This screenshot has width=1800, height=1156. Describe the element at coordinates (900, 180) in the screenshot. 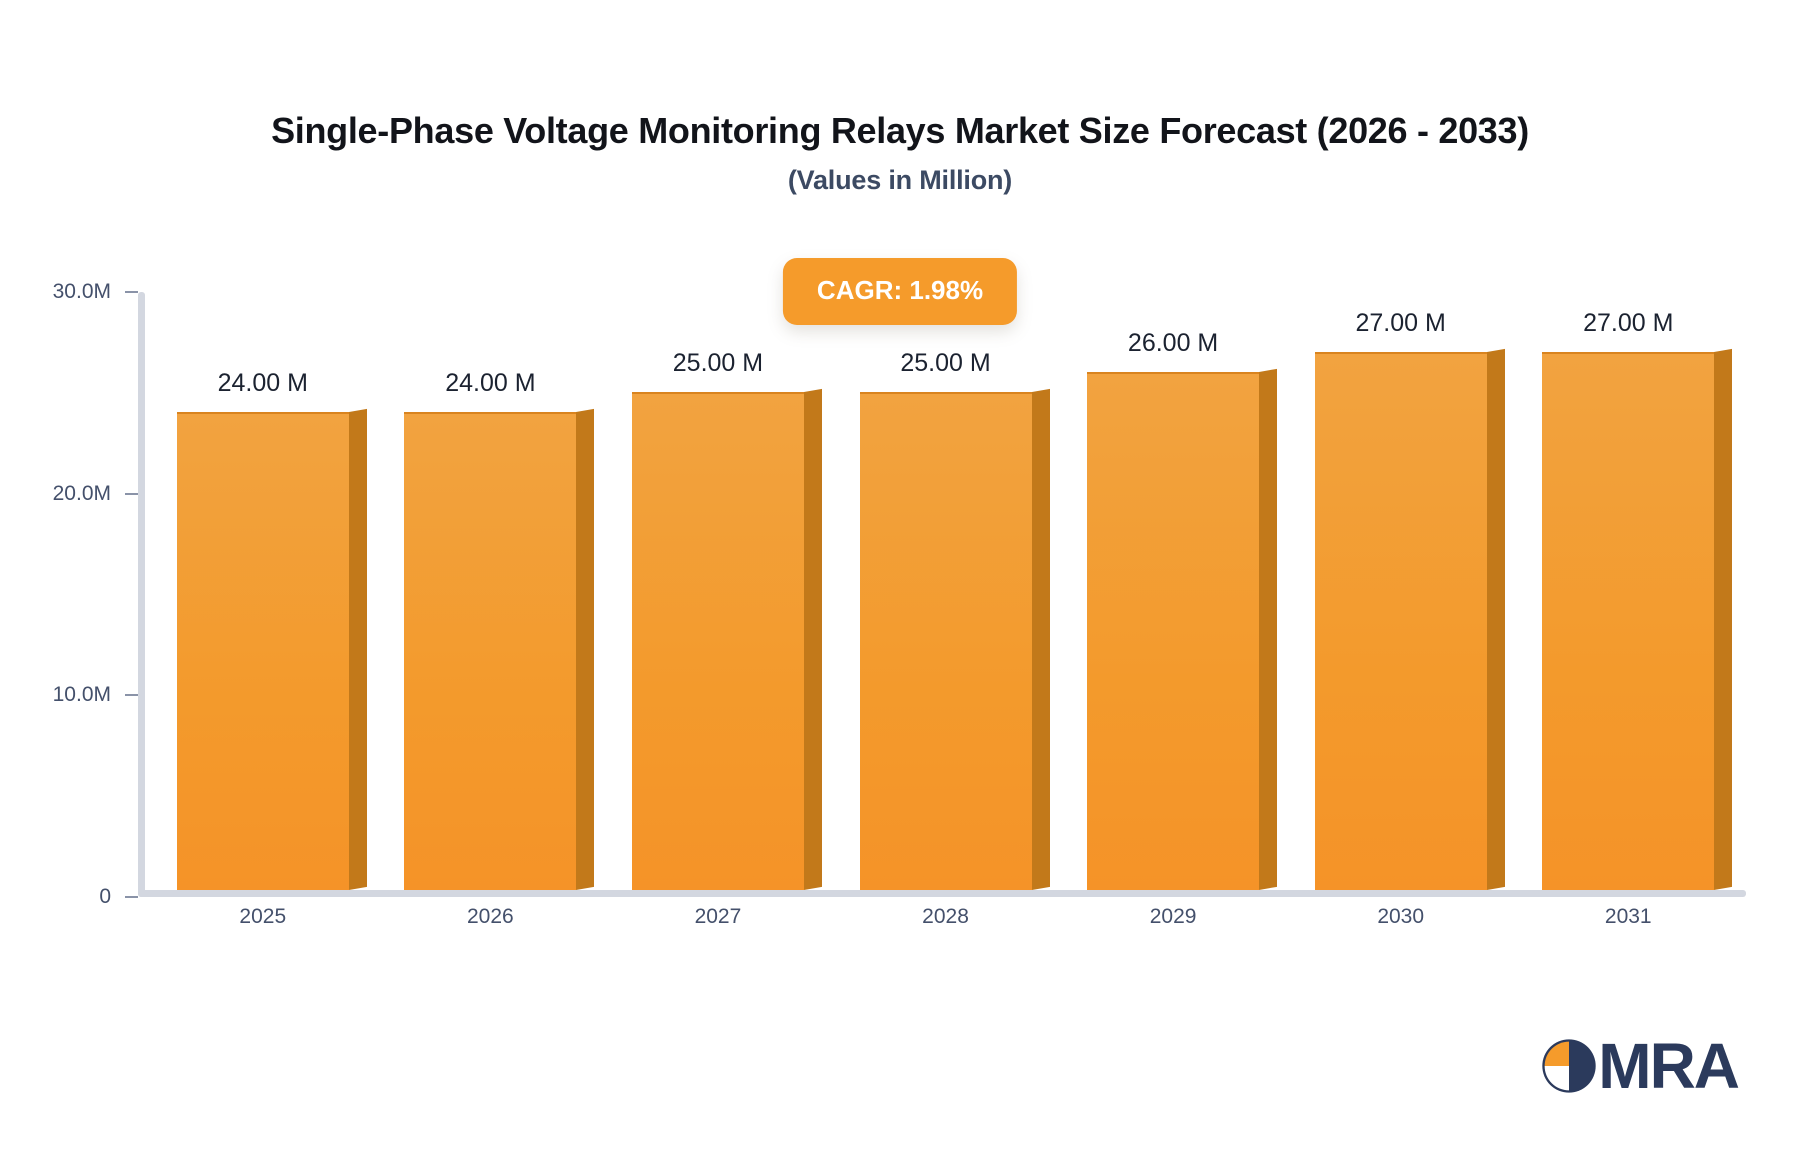

I see `chart-subtitle: (Values in Million)` at that location.